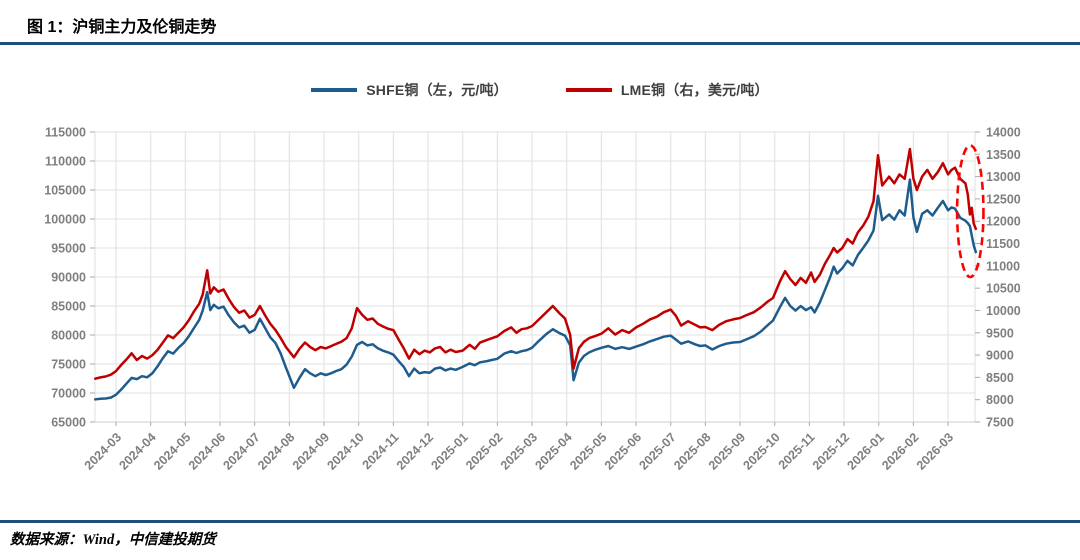 The image size is (1080, 560). Describe the element at coordinates (1003, 311) in the screenshot. I see `svg-text: 10000` at that location.